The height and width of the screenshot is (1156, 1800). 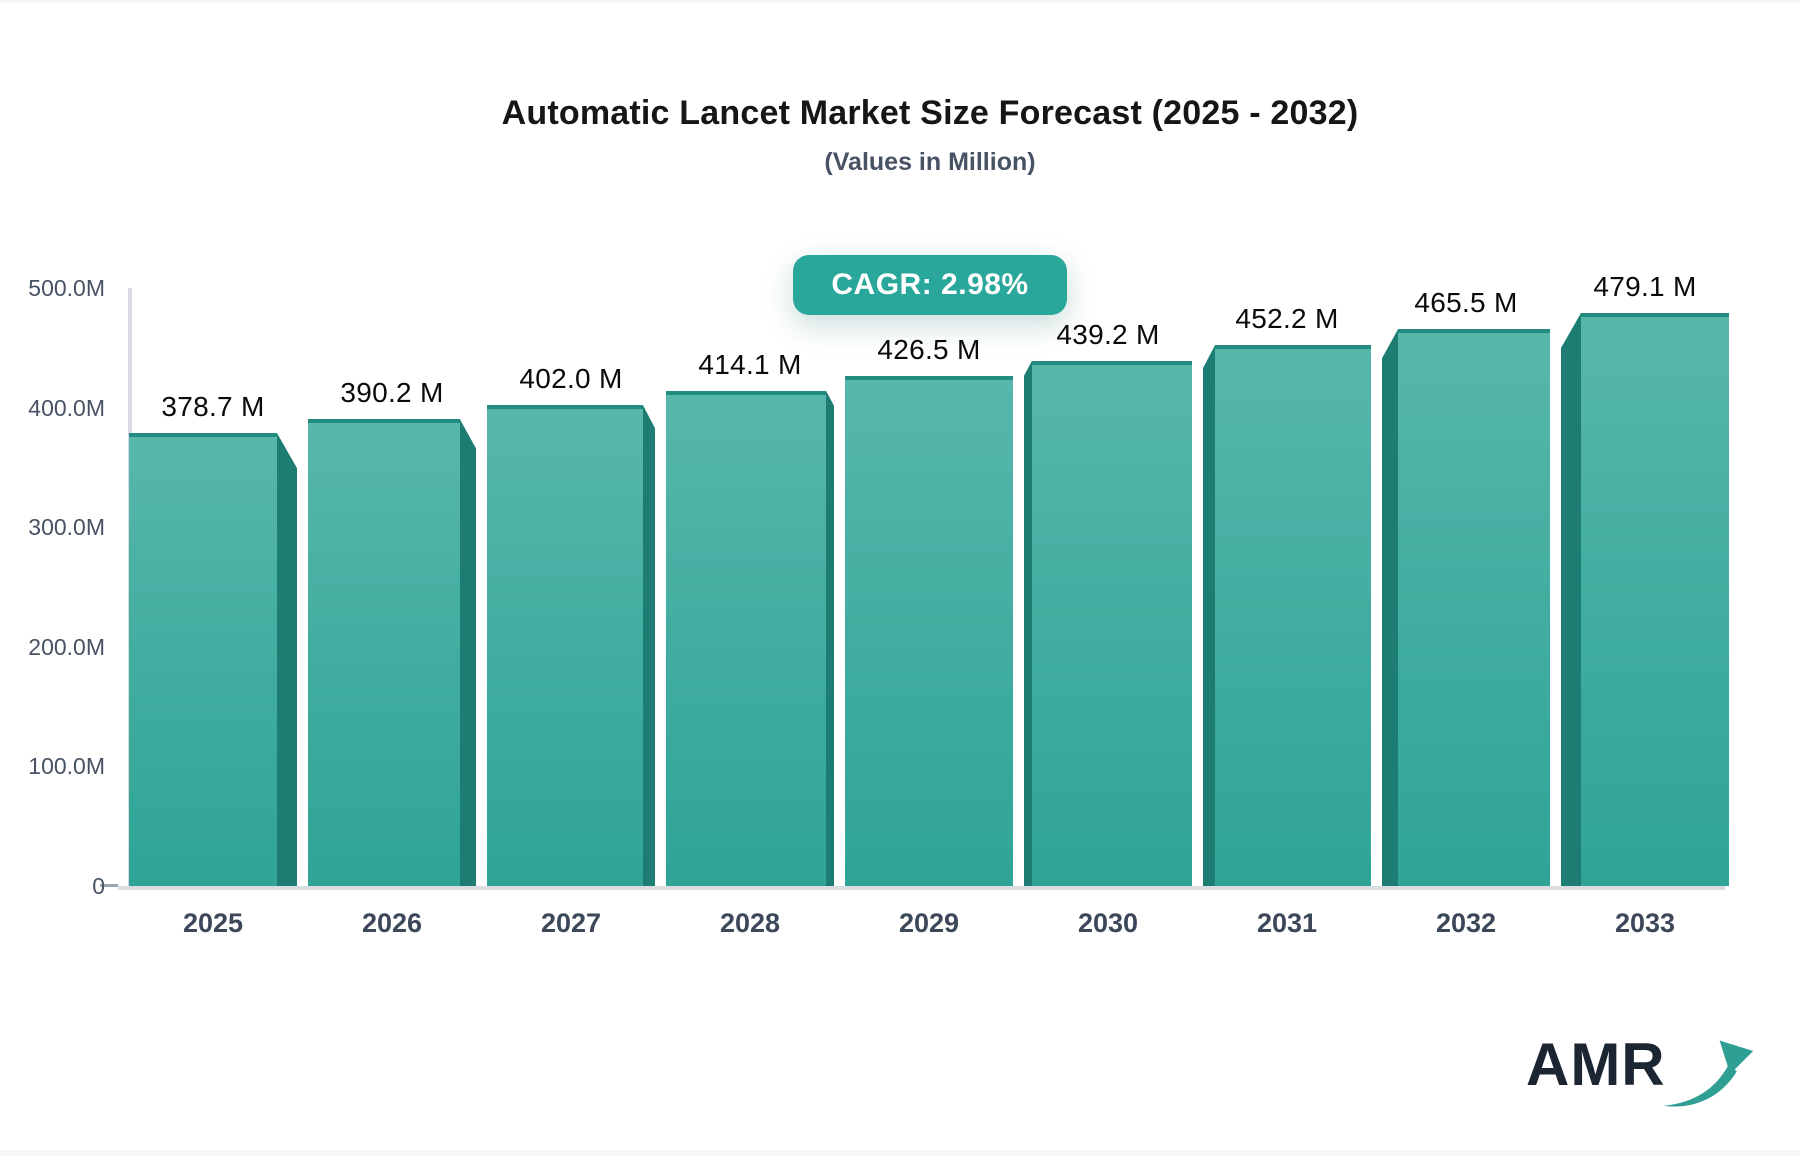 What do you see at coordinates (1287, 319) in the screenshot?
I see `bar-value-label: 452.2 M` at bounding box center [1287, 319].